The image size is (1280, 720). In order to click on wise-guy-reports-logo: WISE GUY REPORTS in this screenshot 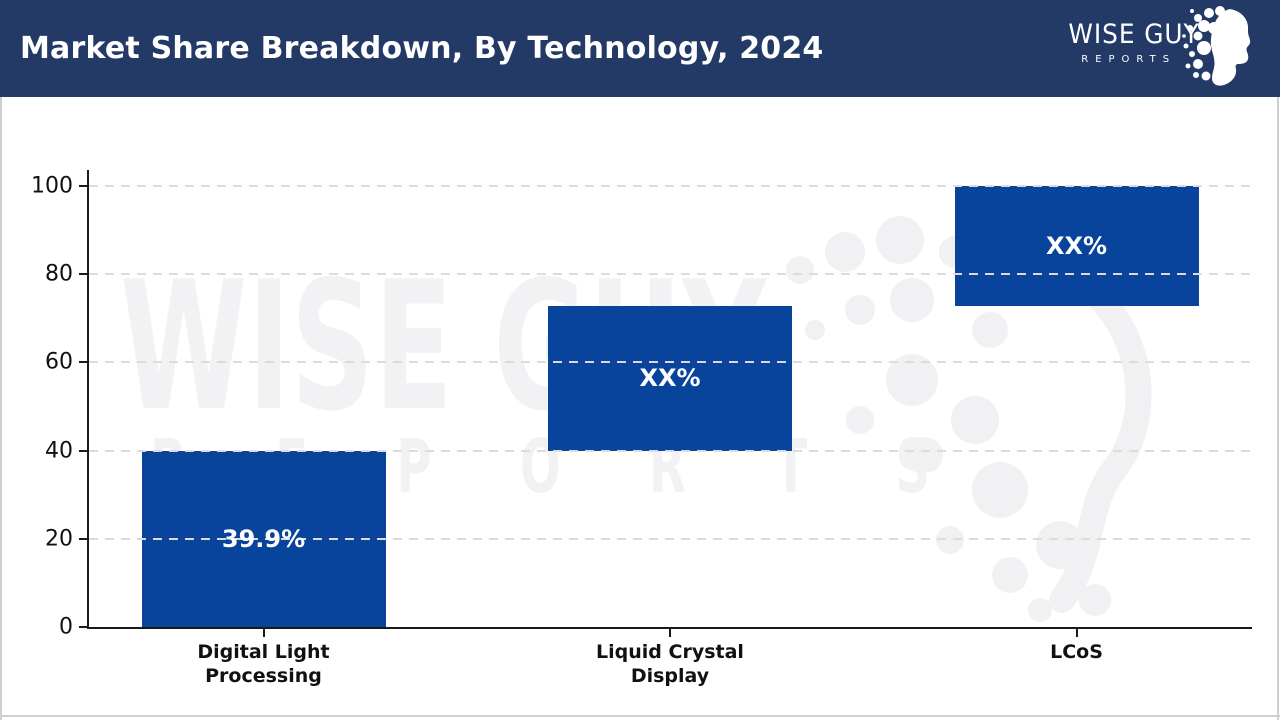, I will do `click(1131, 48)`.